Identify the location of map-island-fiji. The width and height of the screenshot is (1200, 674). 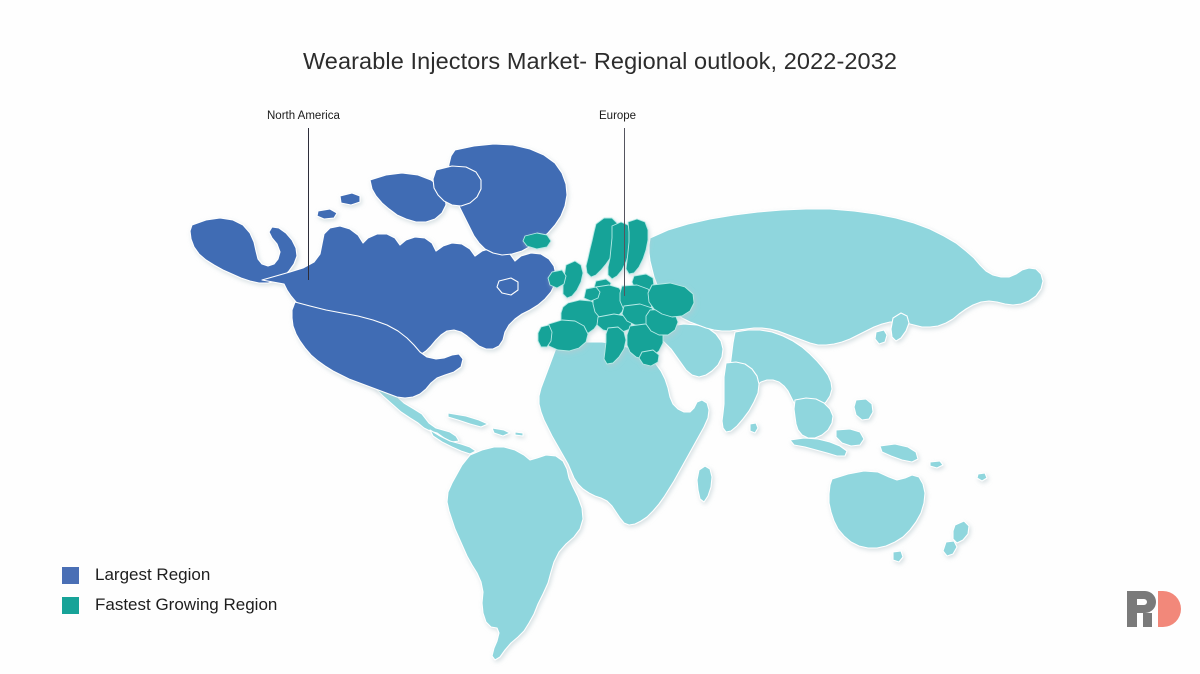
(982, 477).